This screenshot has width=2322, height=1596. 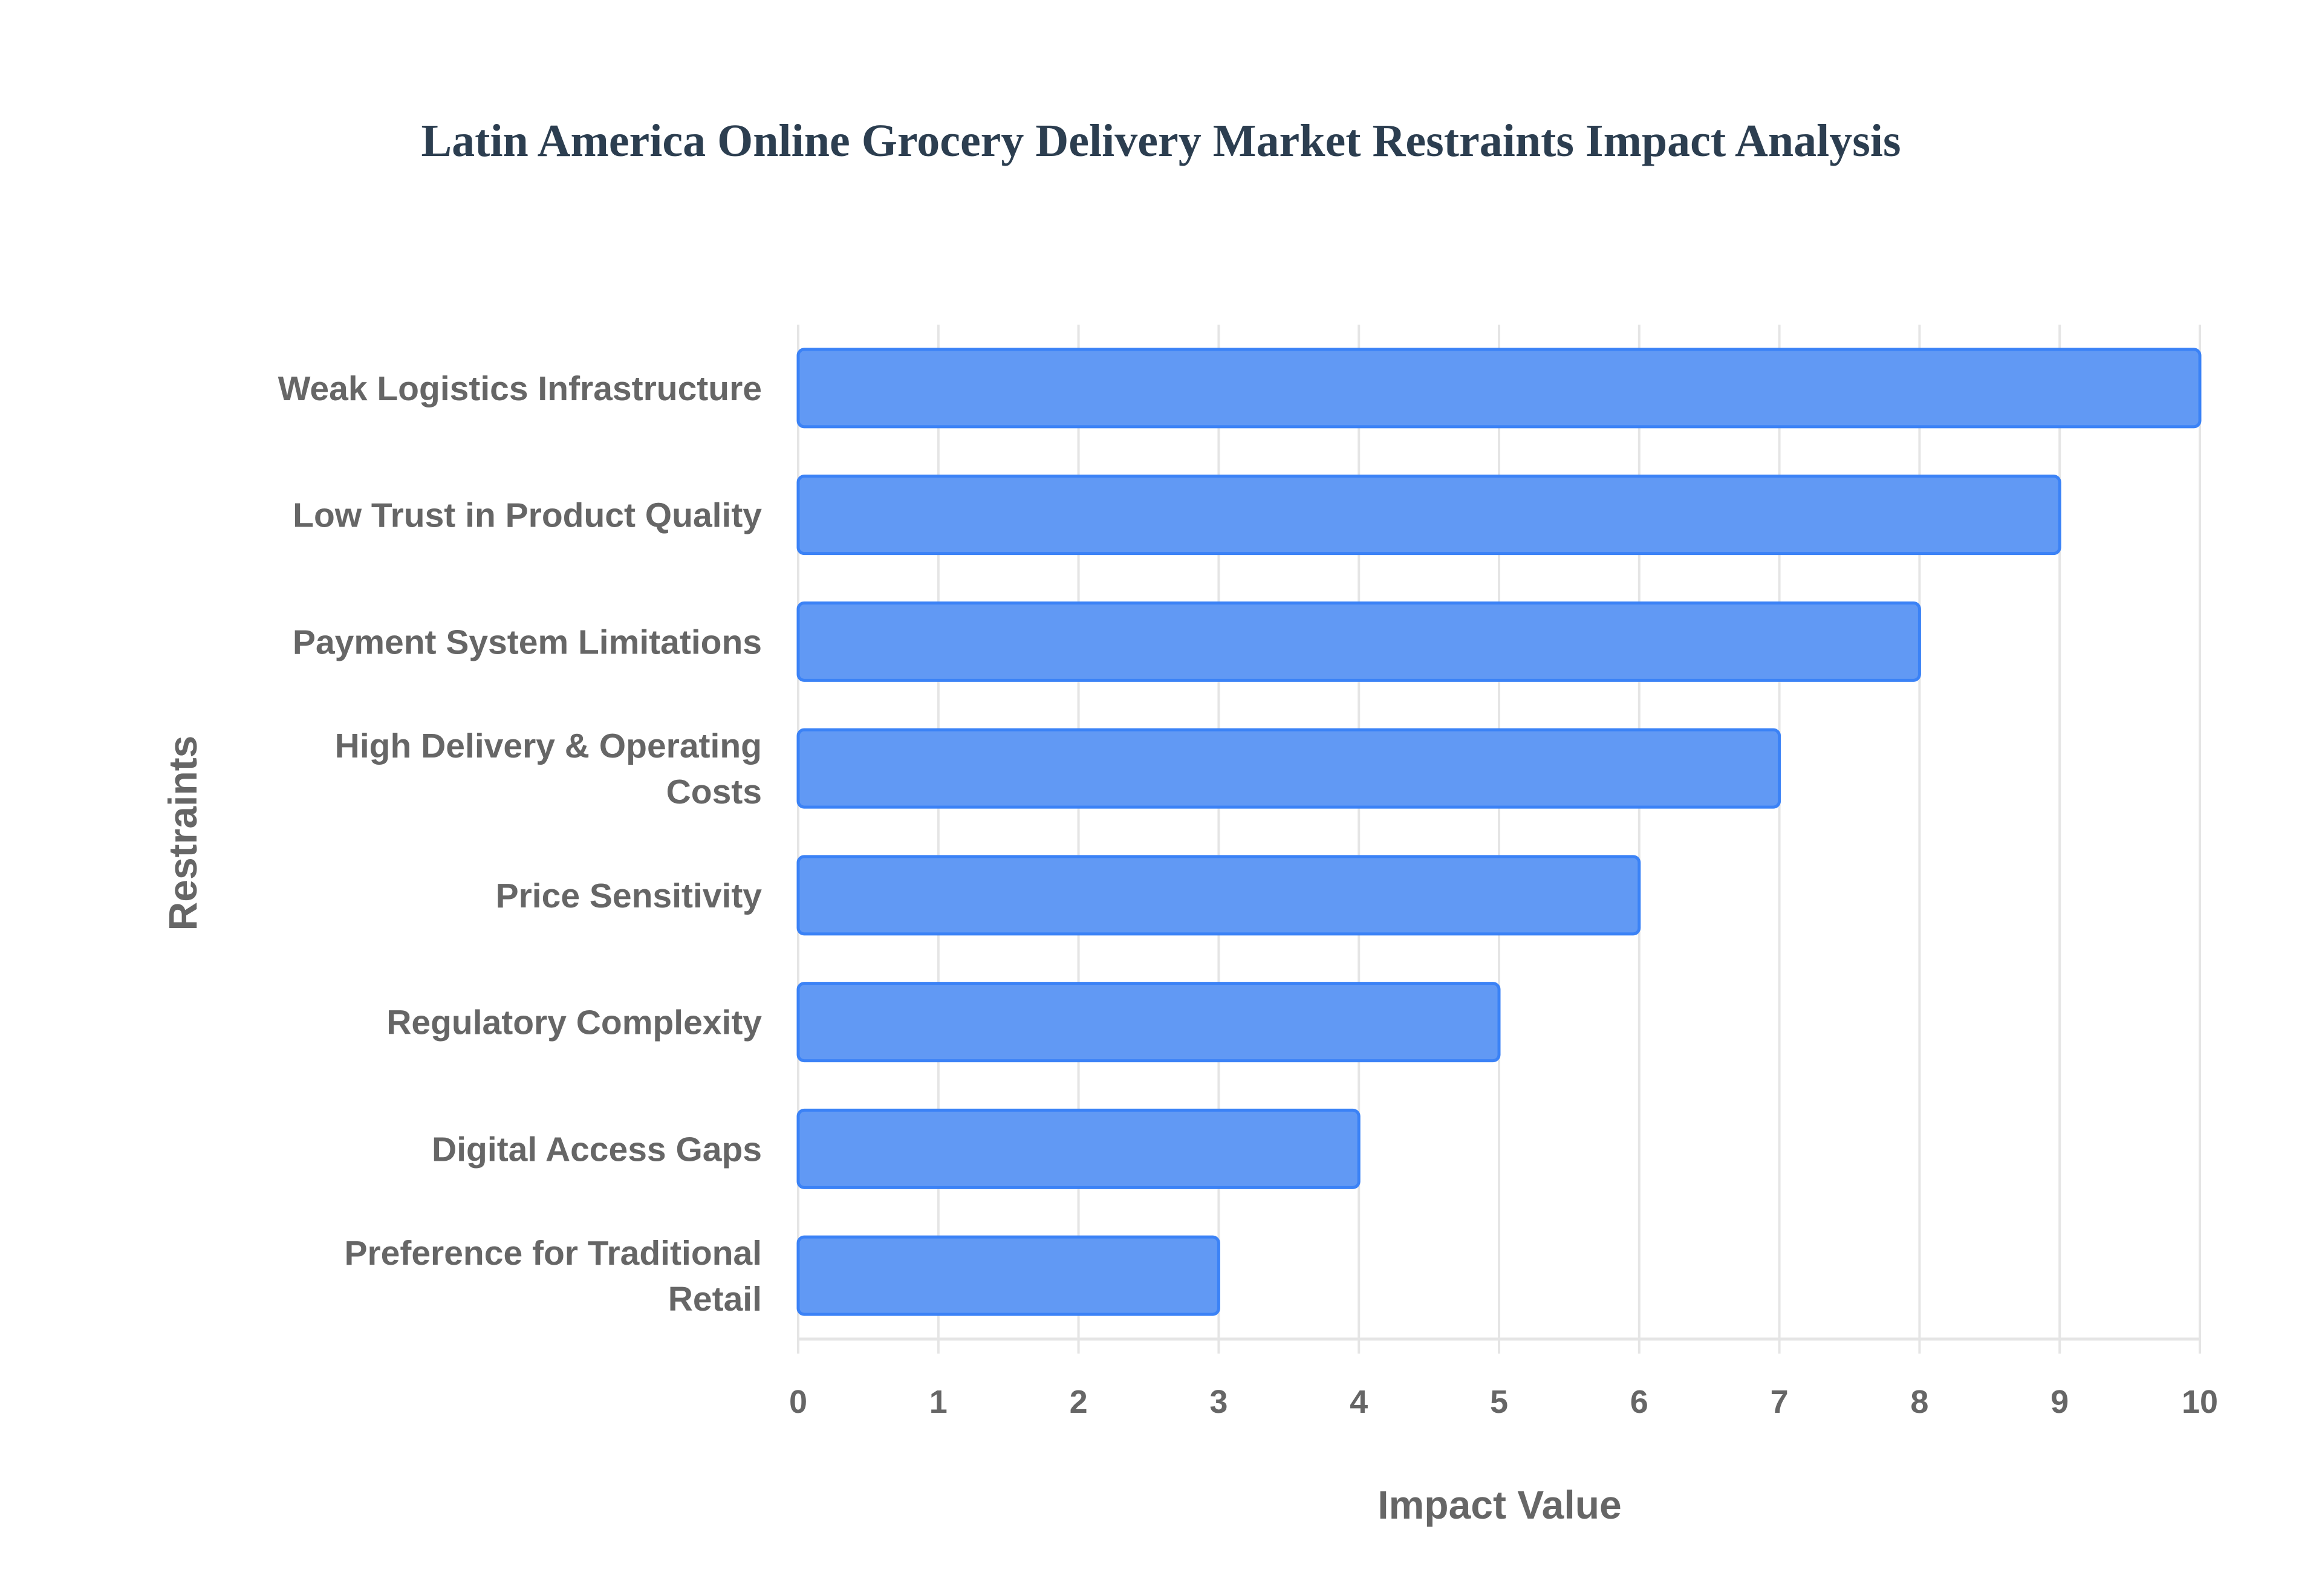 What do you see at coordinates (1919, 1402) in the screenshot?
I see `x-tick-label: 8` at bounding box center [1919, 1402].